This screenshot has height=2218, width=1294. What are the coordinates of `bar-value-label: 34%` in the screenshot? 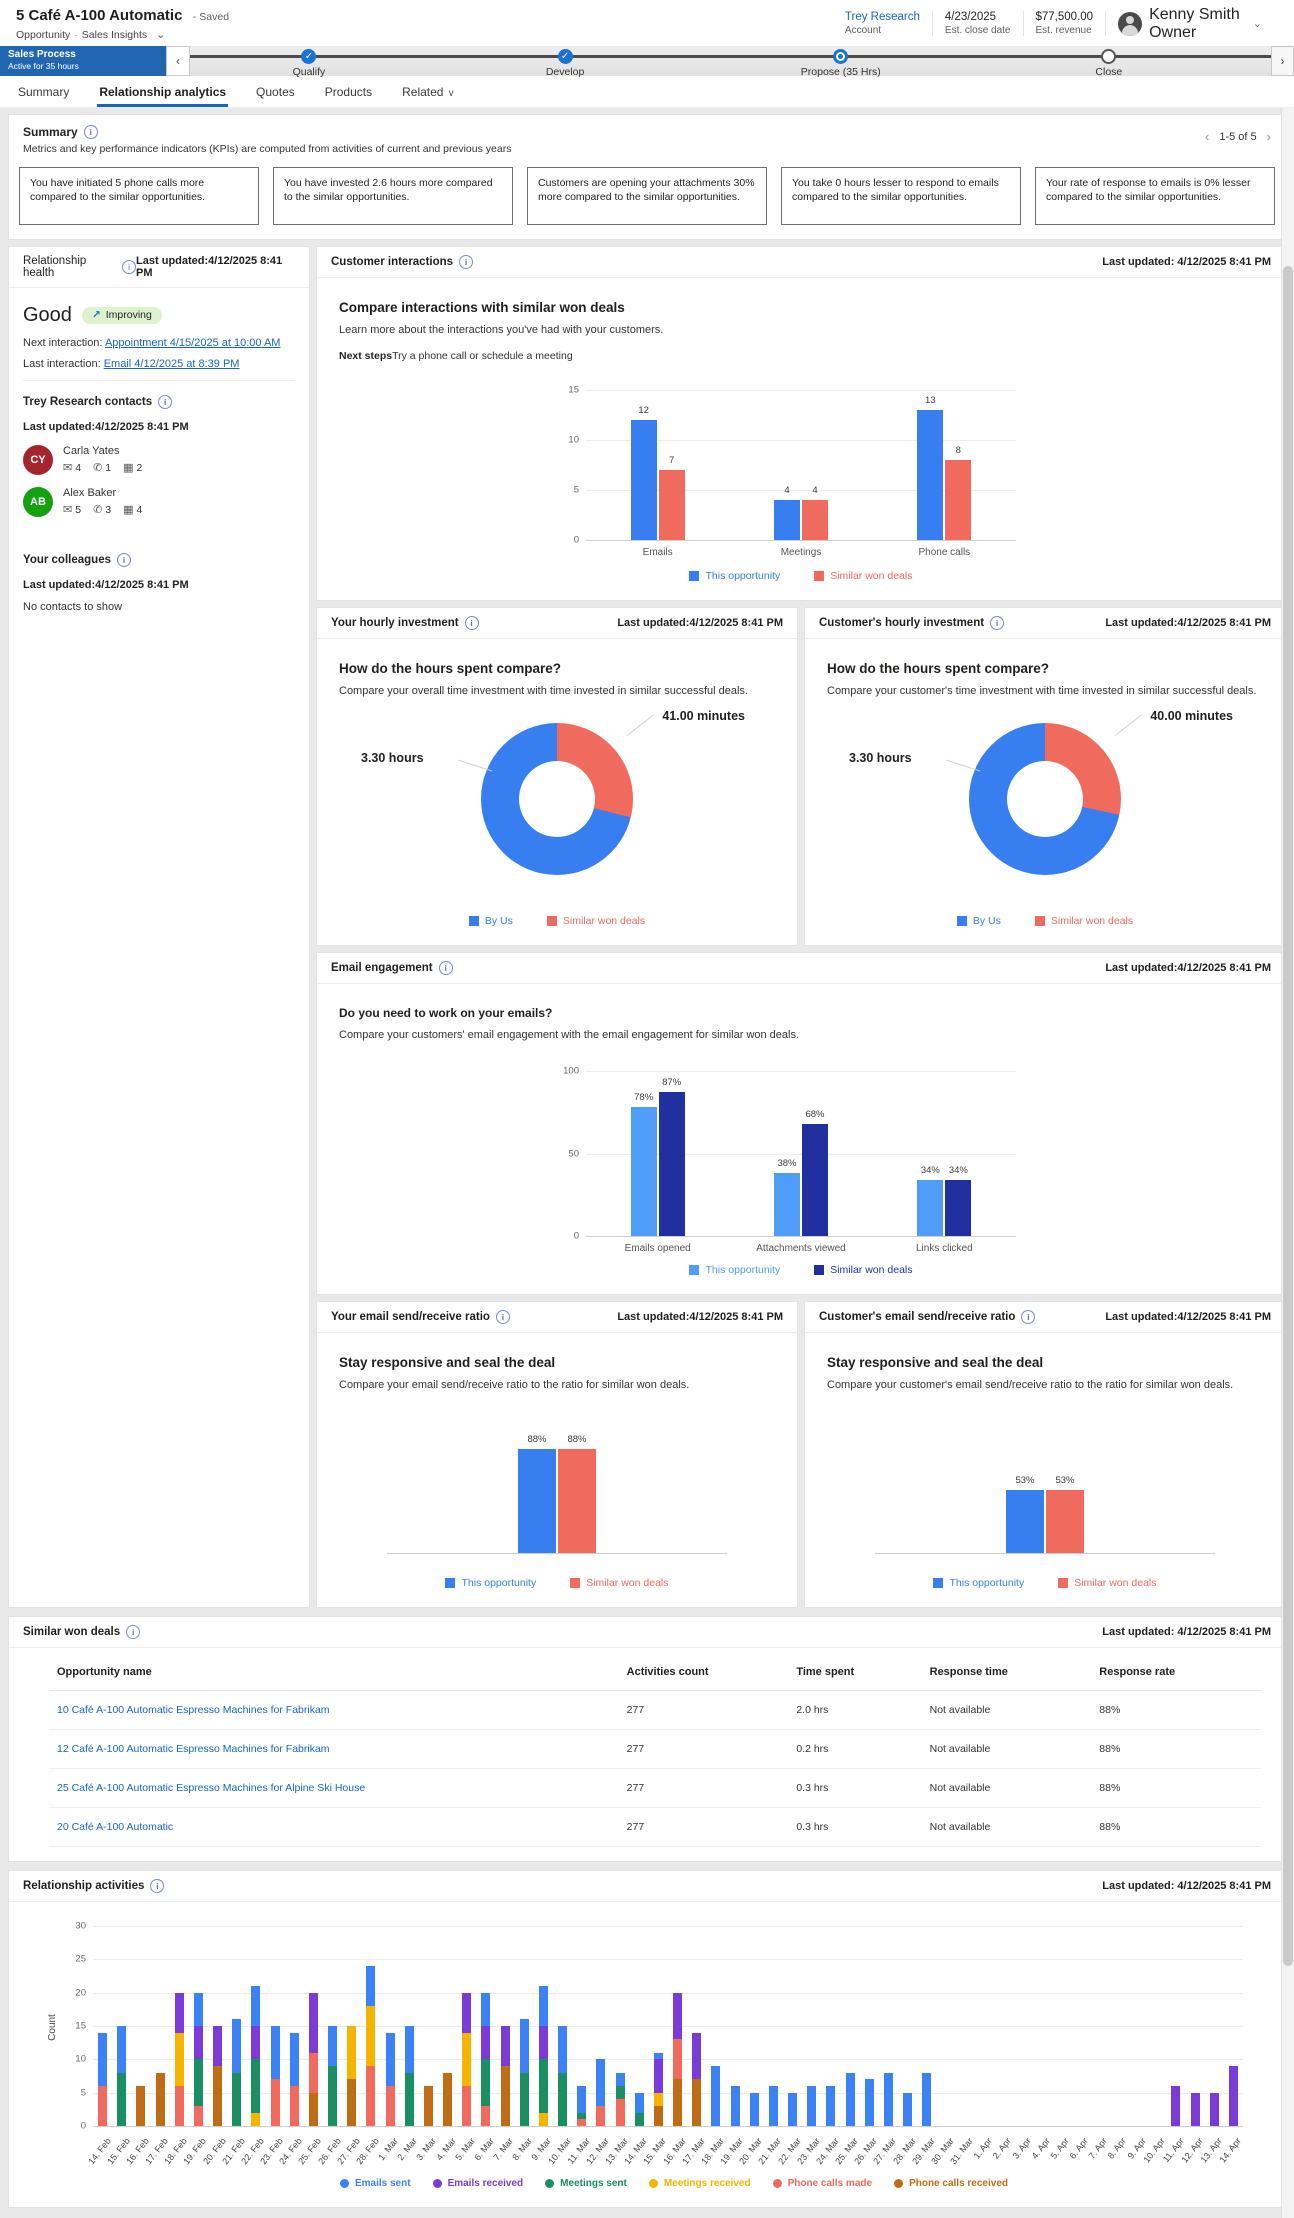 It's located at (930, 1170).